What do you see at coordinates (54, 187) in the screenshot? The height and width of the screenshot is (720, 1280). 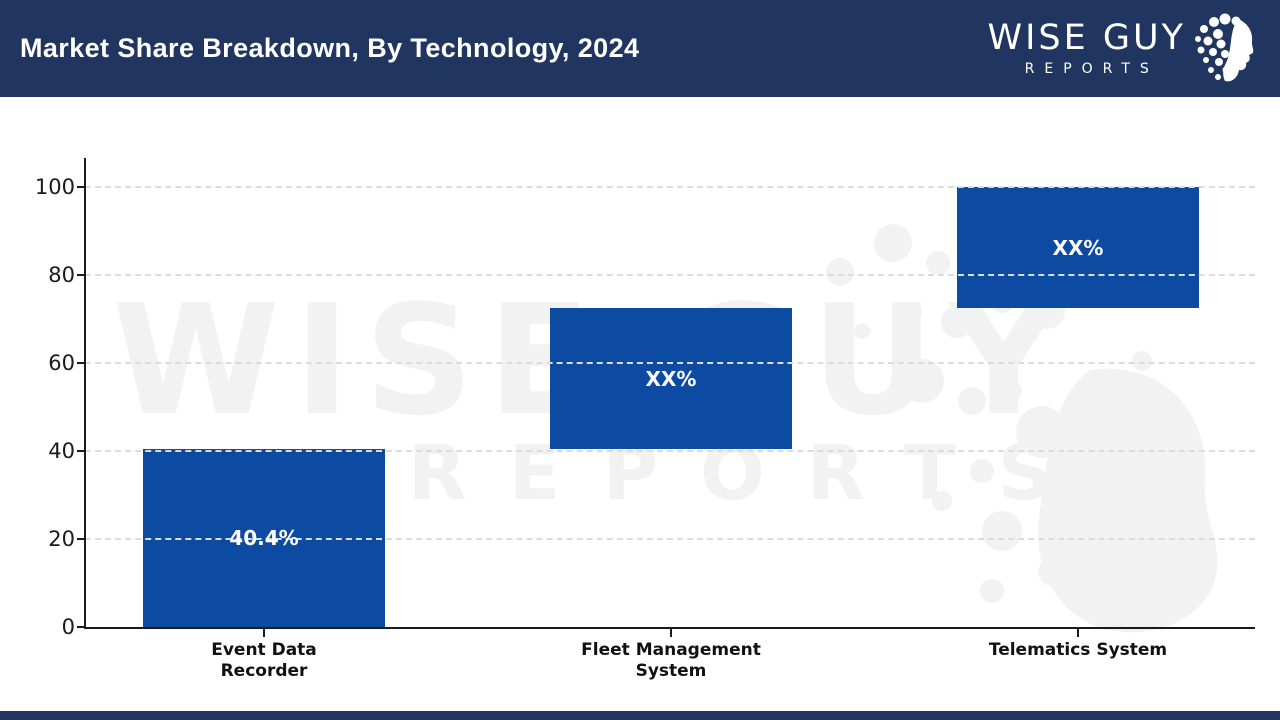 I see `y-tick-label: 100` at bounding box center [54, 187].